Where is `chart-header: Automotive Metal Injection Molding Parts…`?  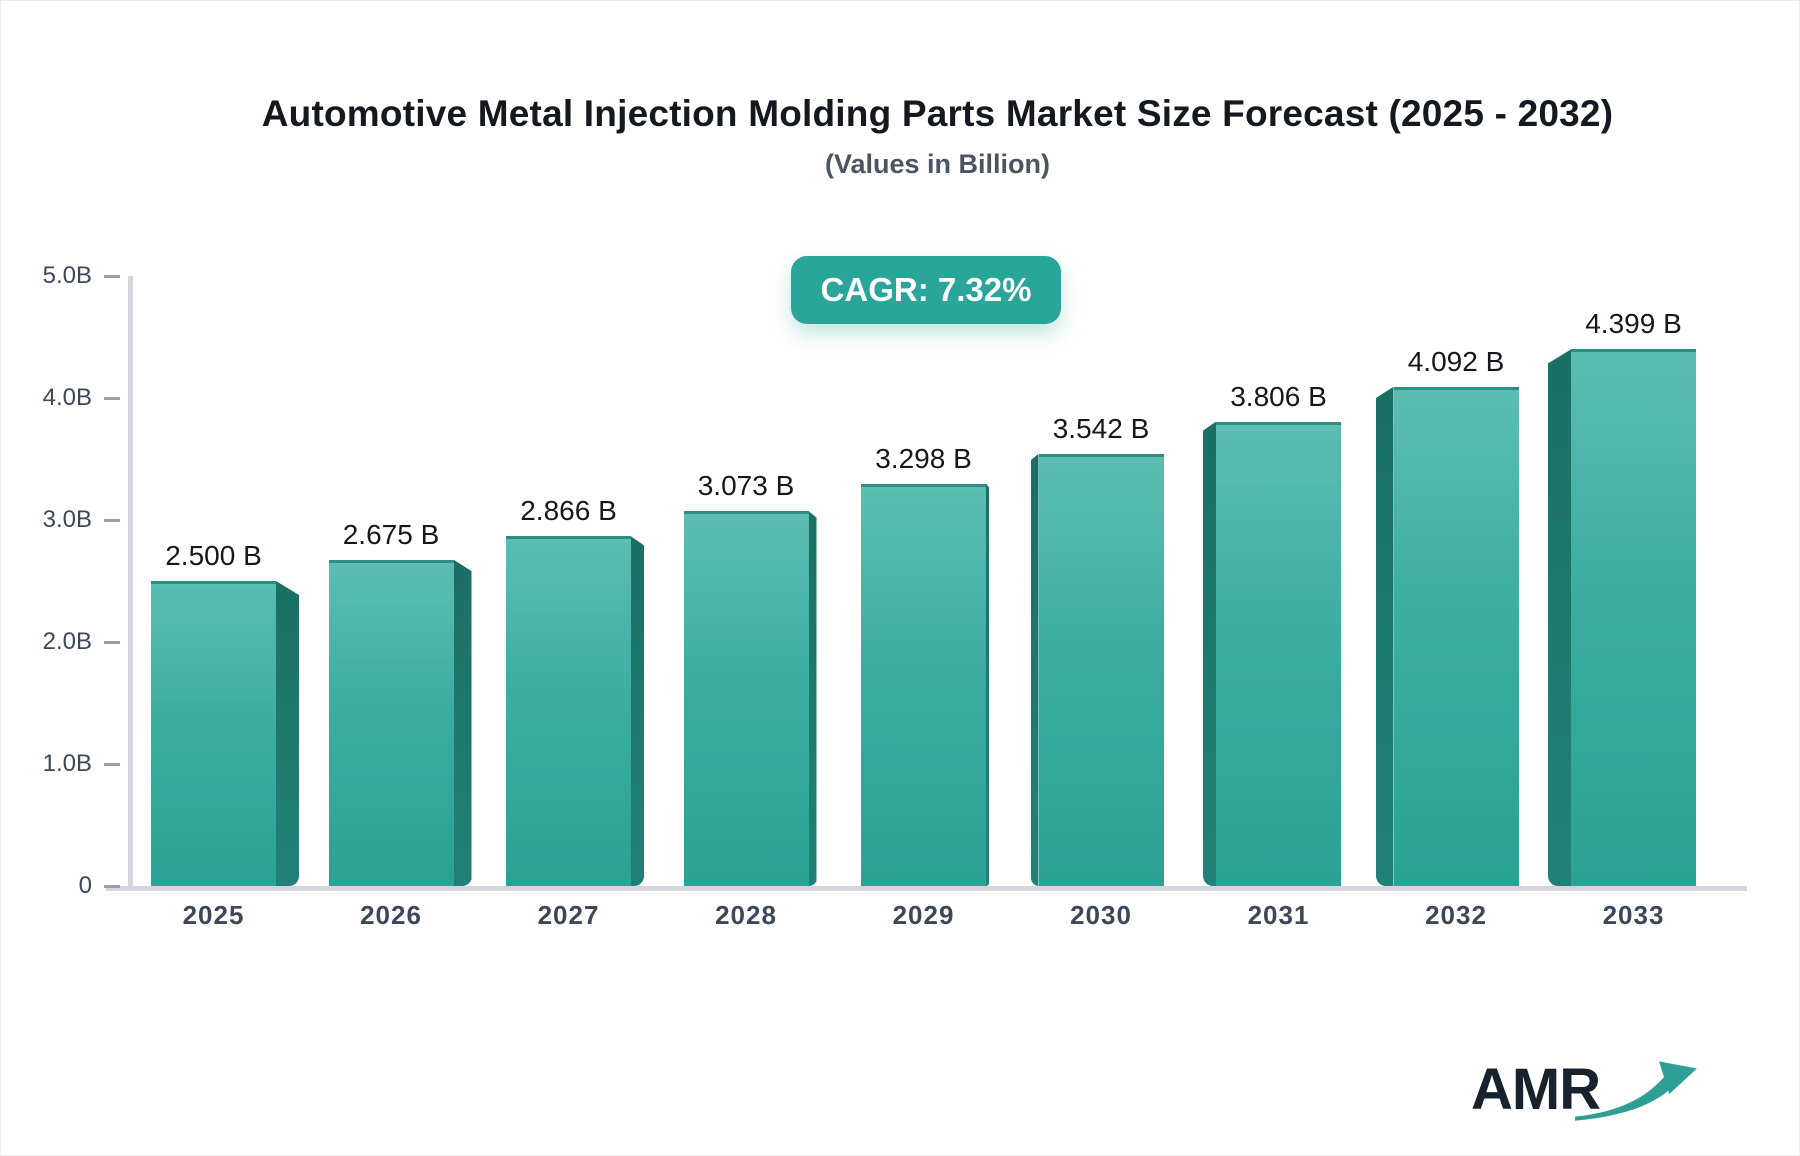 chart-header: Automotive Metal Injection Molding Parts… is located at coordinates (937, 136).